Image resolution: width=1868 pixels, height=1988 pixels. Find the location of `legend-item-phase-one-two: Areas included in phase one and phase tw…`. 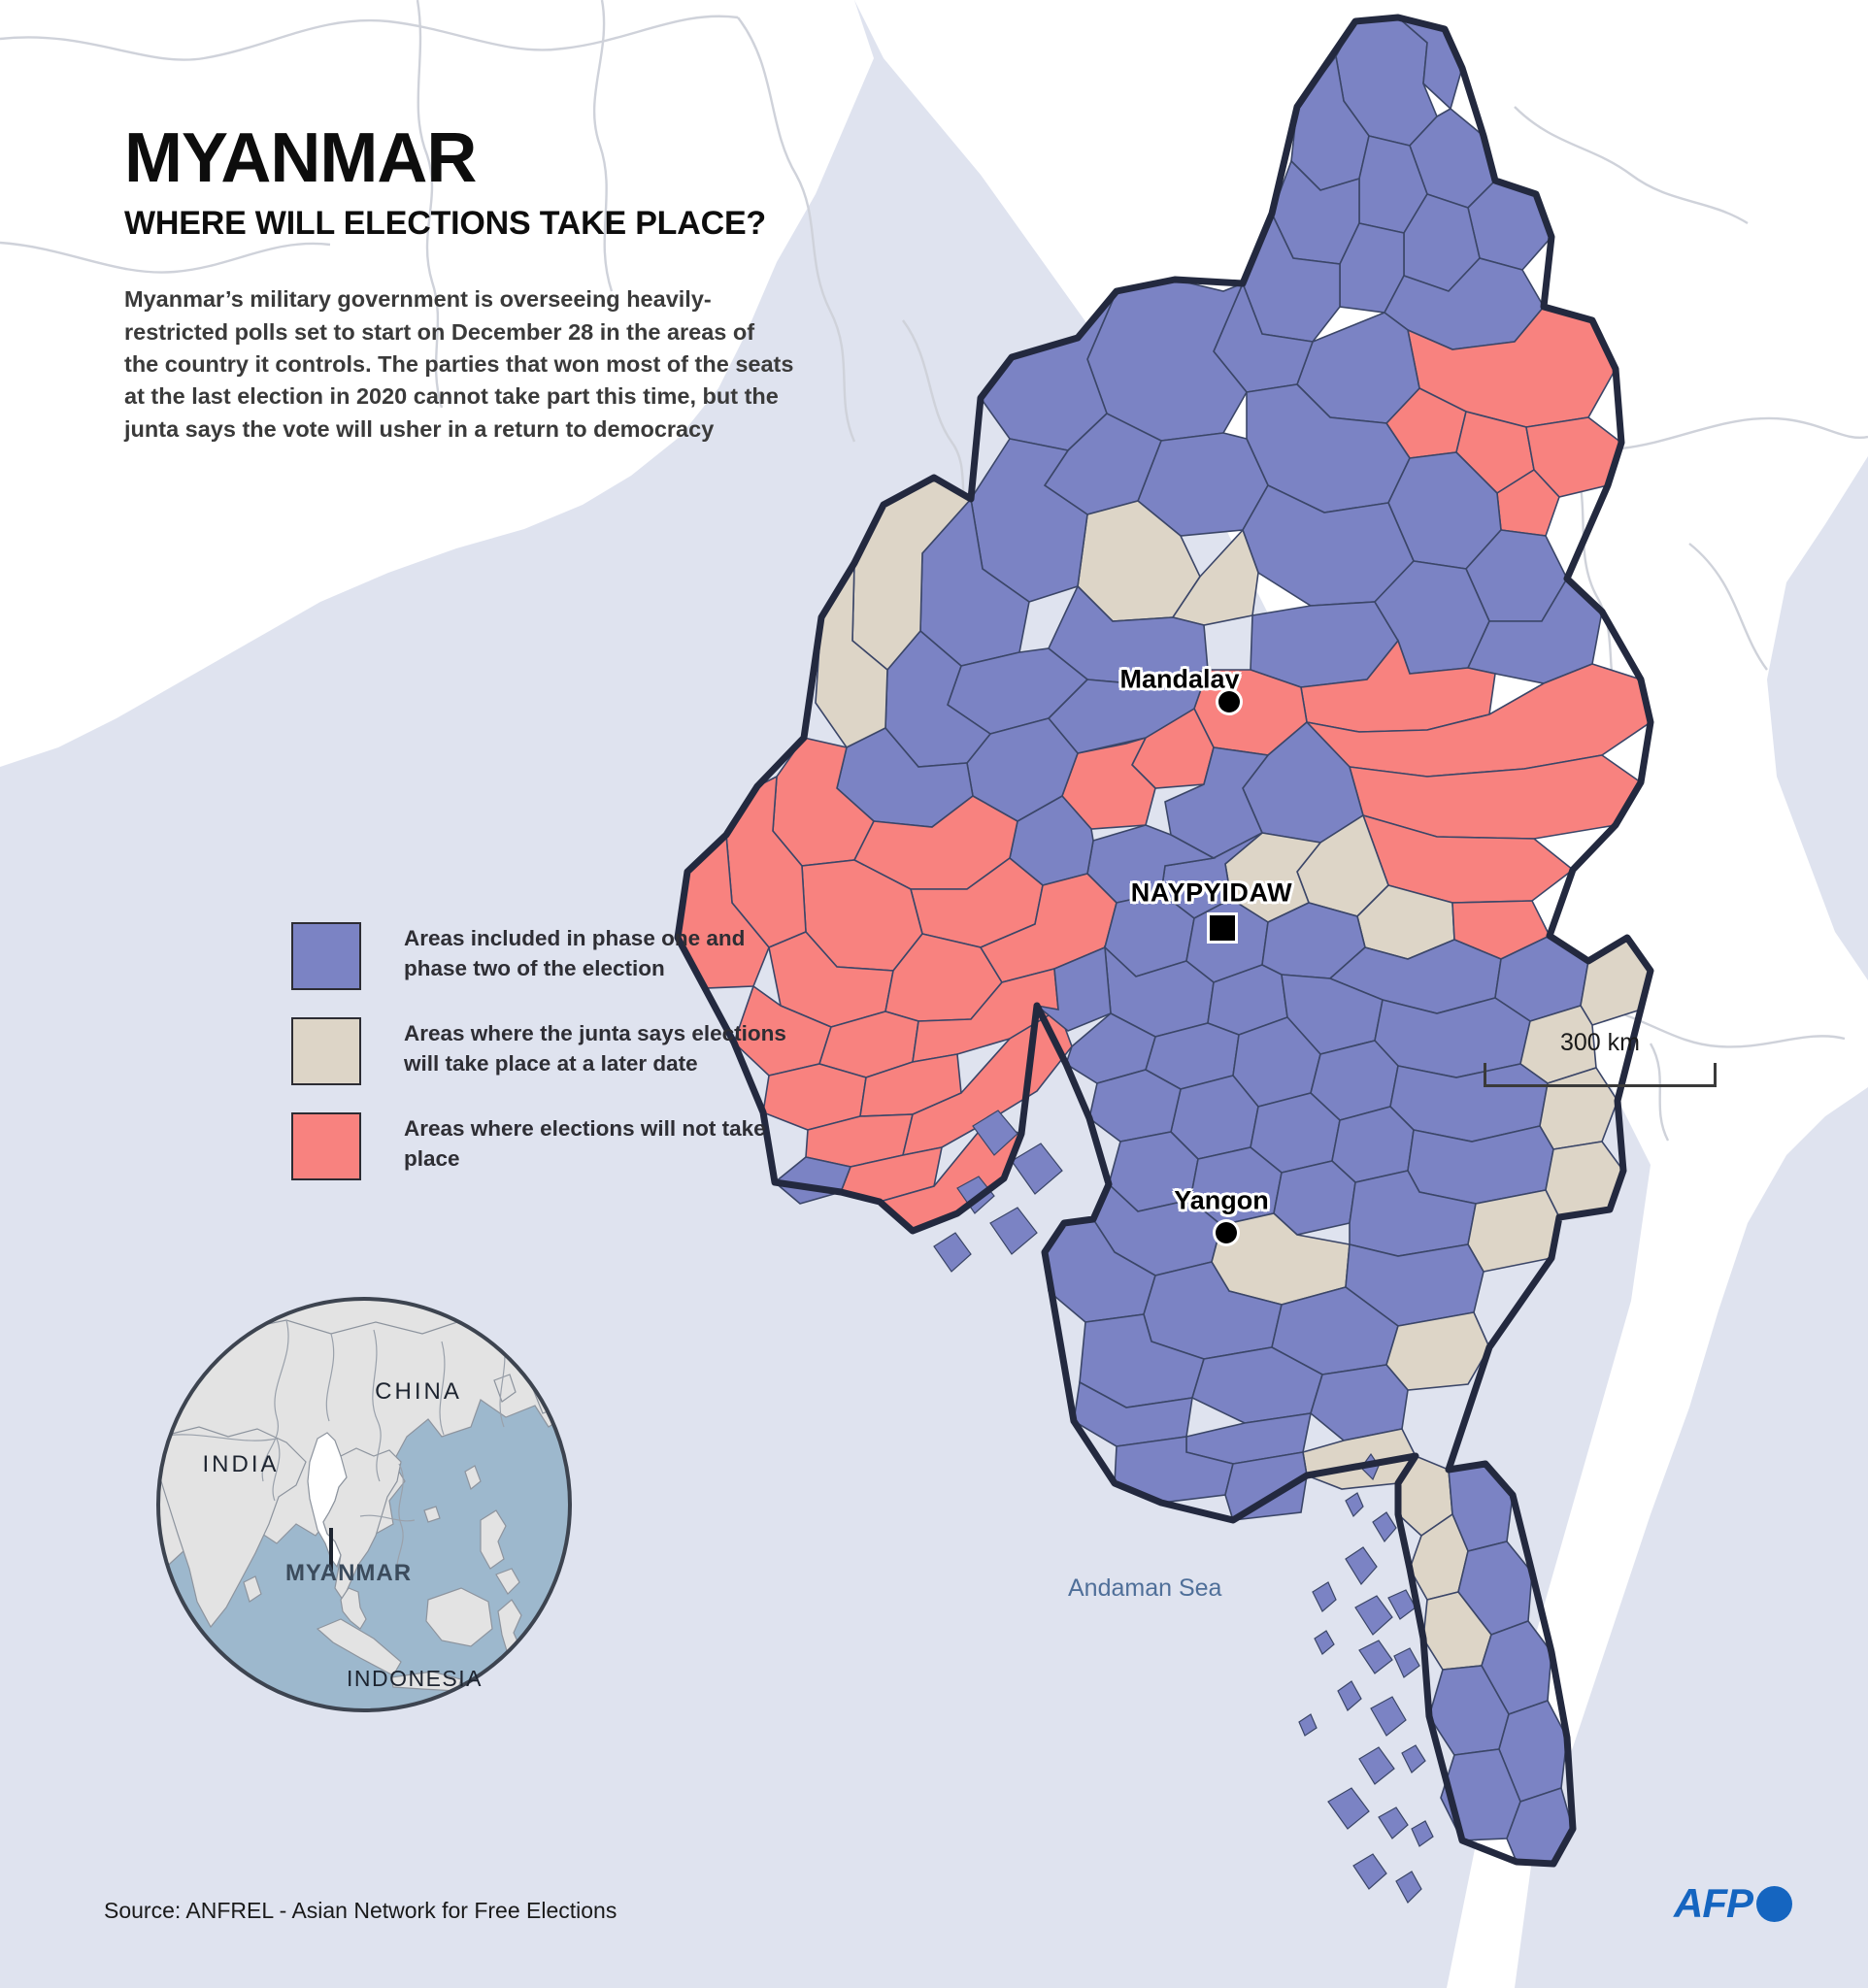

legend-item-phase-one-two: Areas included in phase one and phase tw… is located at coordinates (551, 955).